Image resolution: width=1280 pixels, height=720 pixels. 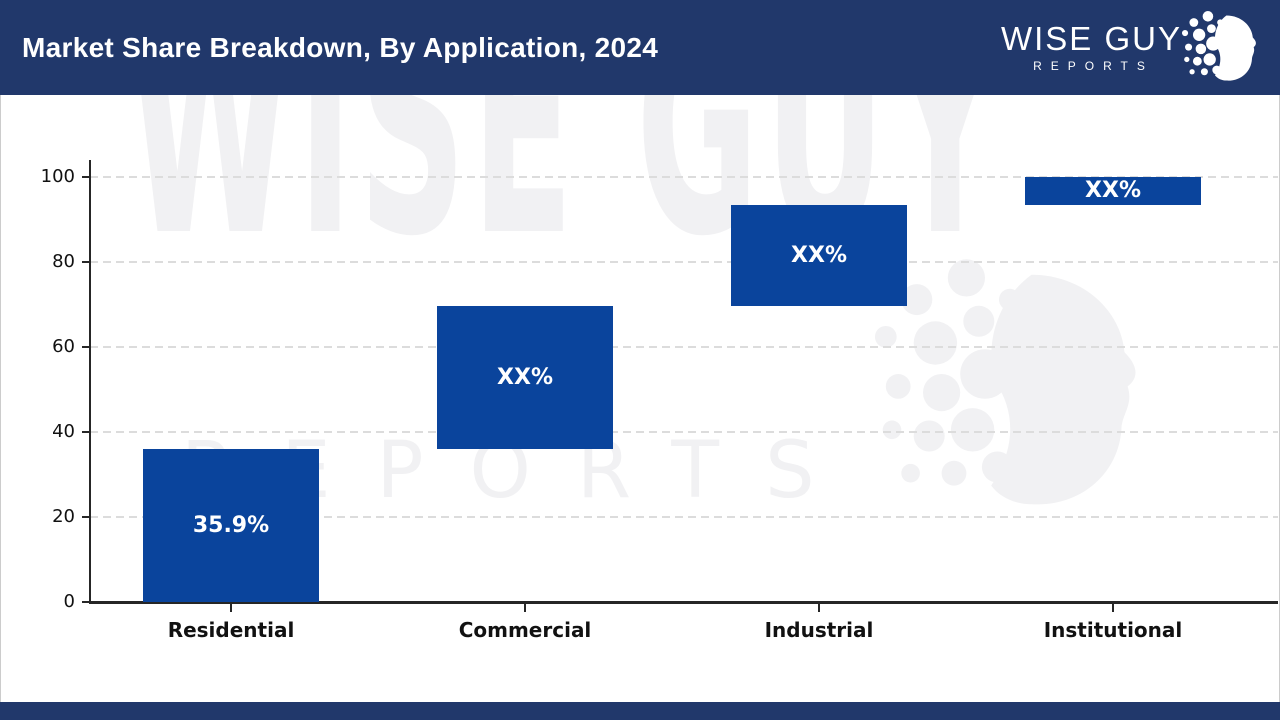 I want to click on x-axis-category-label: Commercial, so click(x=525, y=630).